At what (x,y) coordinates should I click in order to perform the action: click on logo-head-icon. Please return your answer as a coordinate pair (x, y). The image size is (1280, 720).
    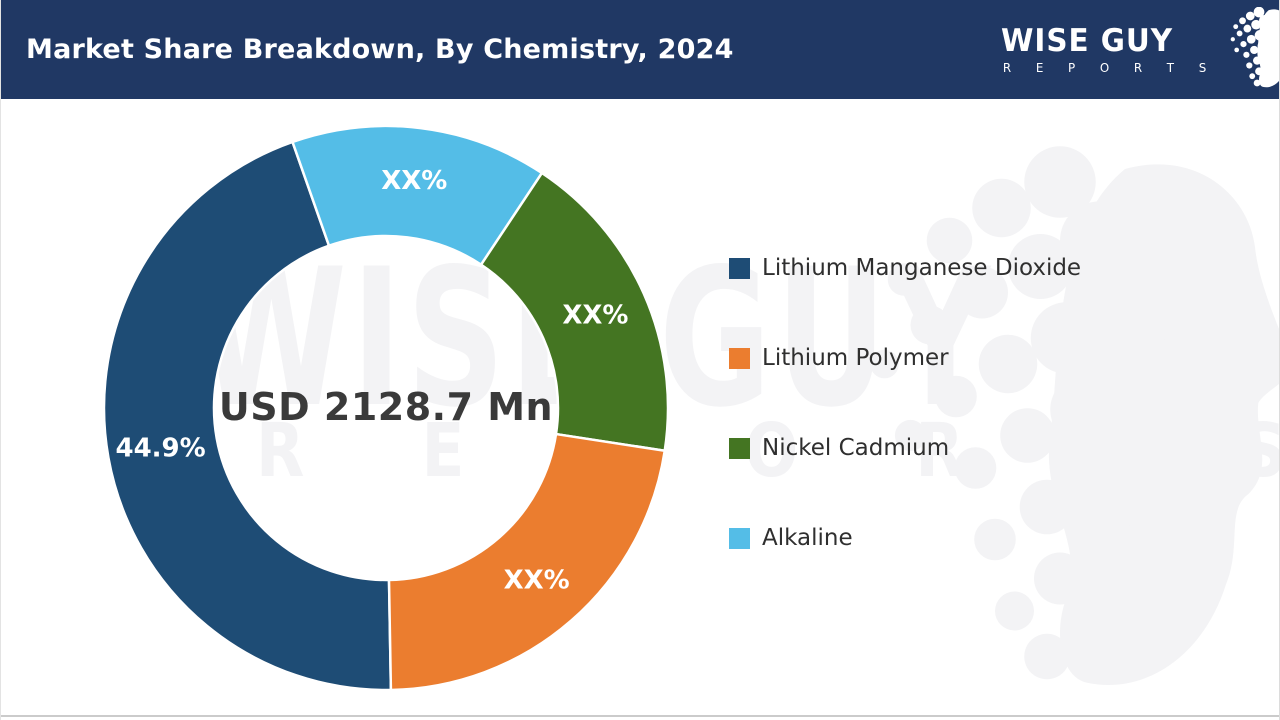
    Looking at the image, I should click on (1252, 49).